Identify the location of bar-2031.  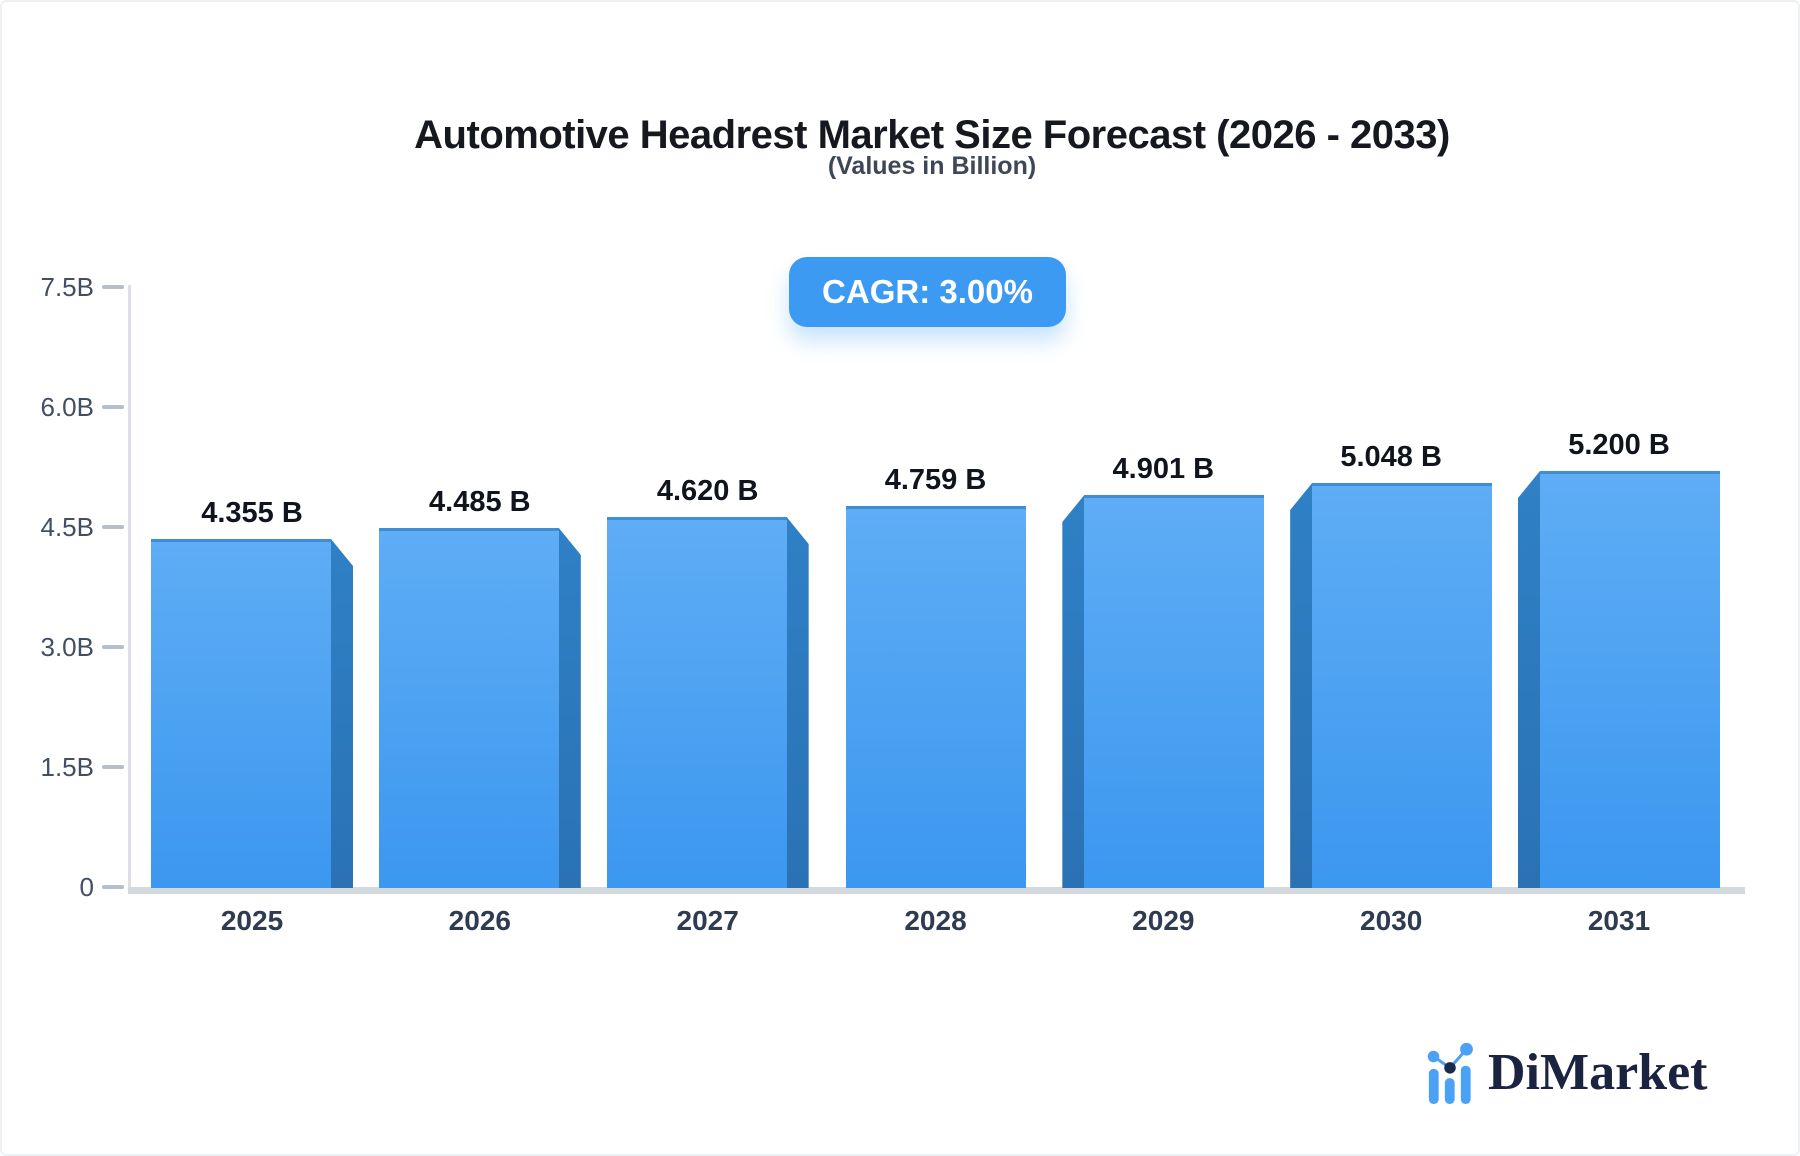
(1630, 679).